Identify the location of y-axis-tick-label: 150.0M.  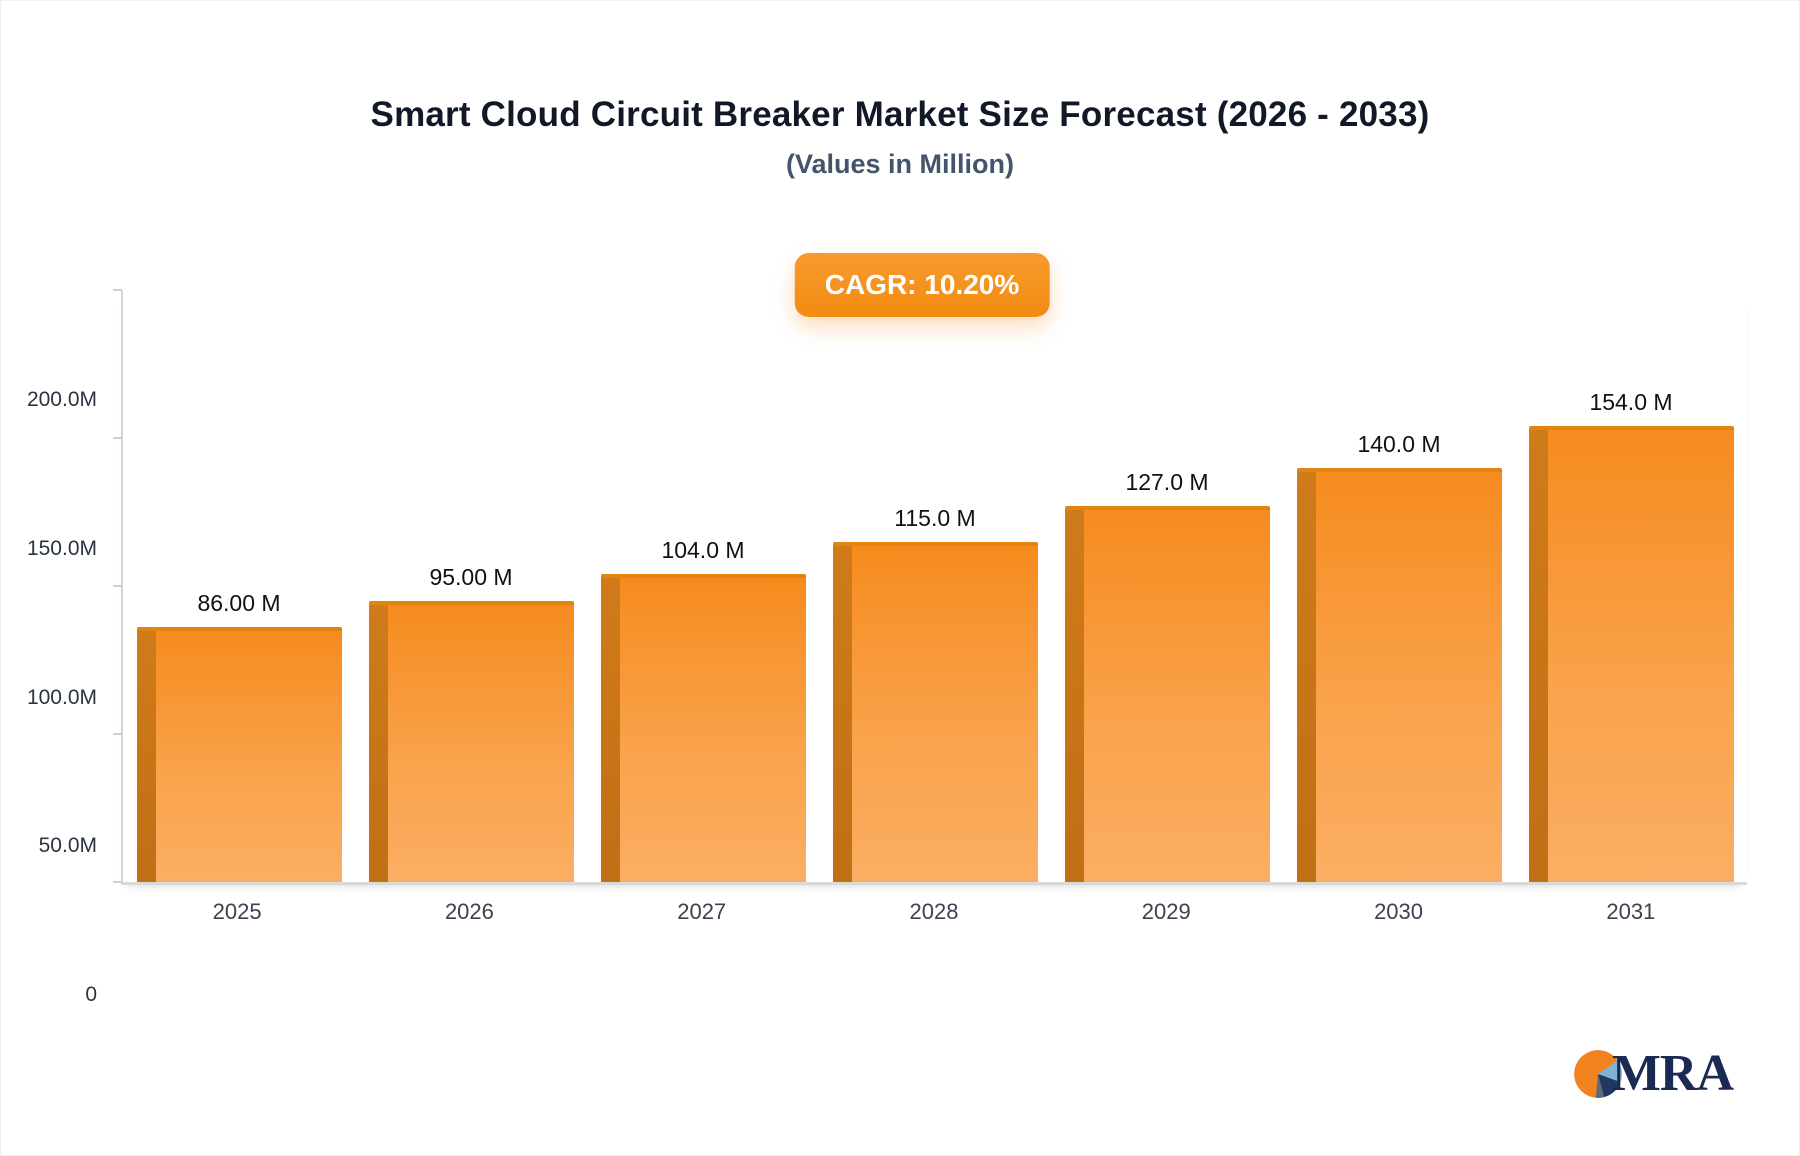
(61, 548).